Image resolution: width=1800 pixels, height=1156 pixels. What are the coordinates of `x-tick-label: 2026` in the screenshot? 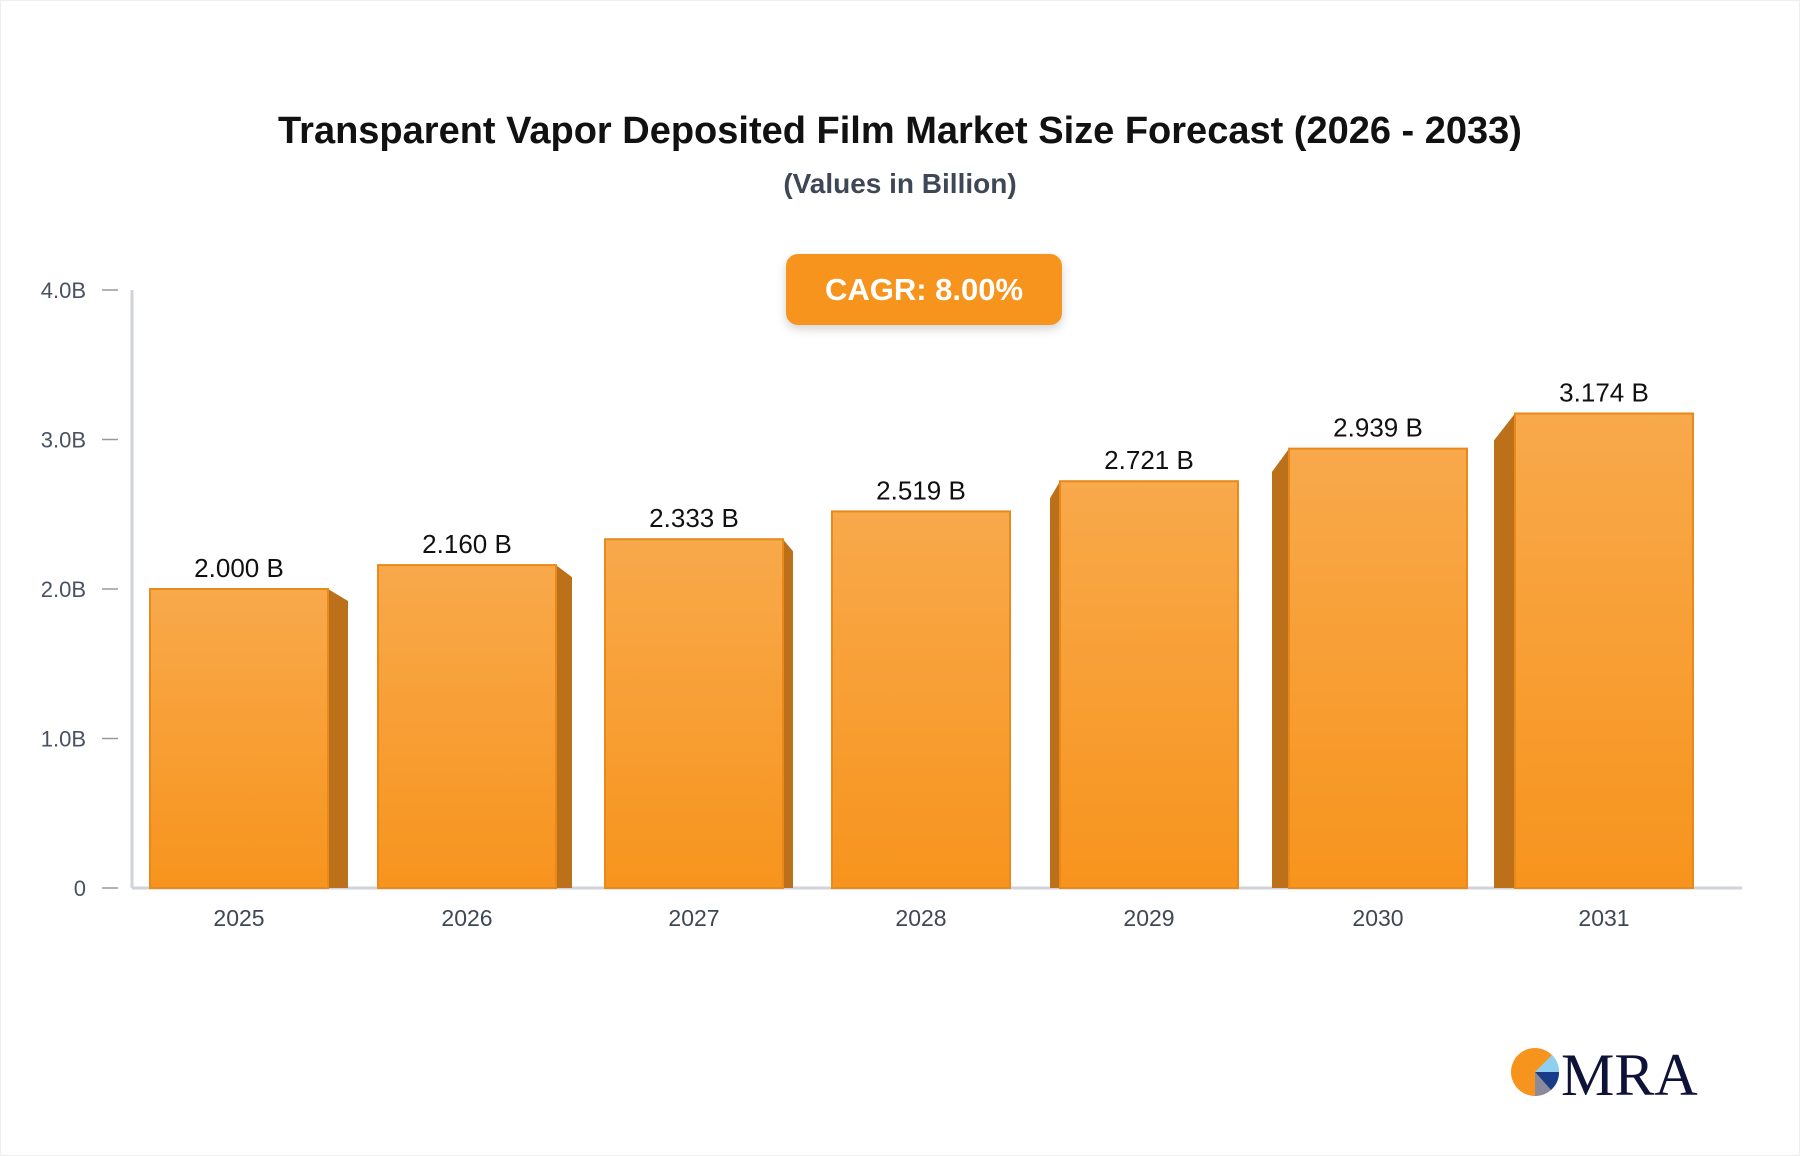 It's located at (466, 918).